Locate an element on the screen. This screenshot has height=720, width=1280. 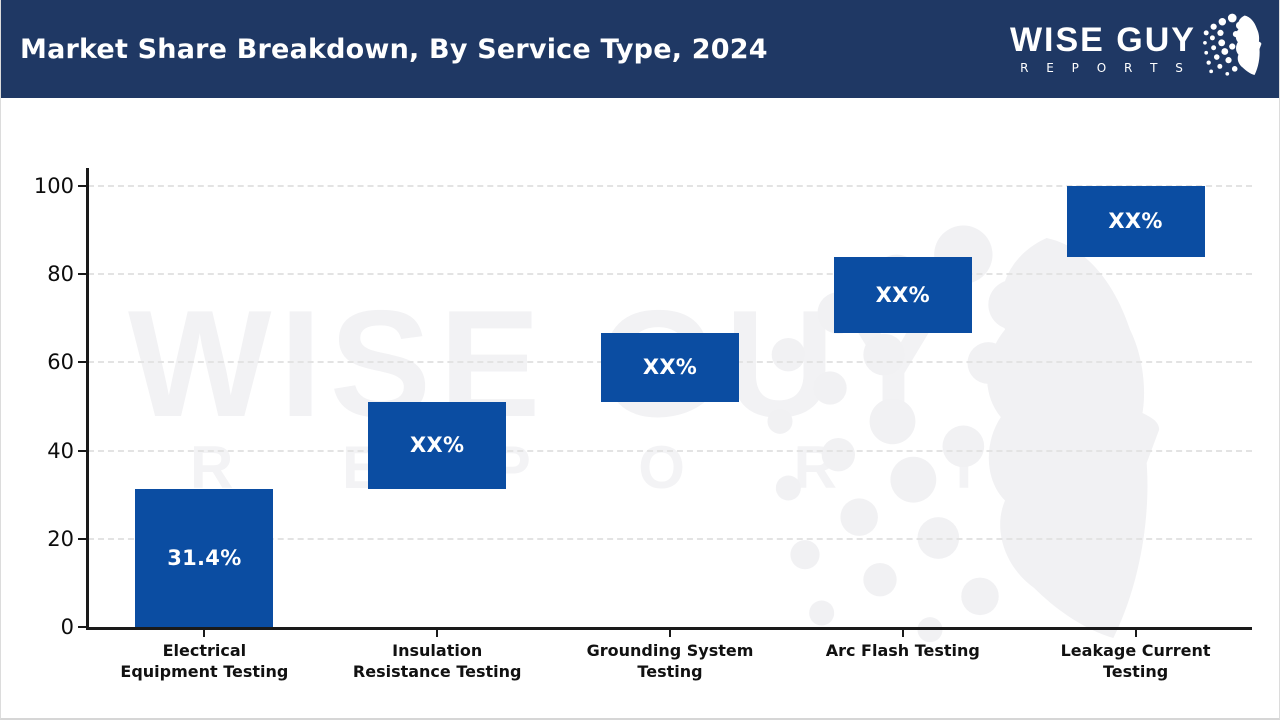
y-axis-spine is located at coordinates (87, 398).